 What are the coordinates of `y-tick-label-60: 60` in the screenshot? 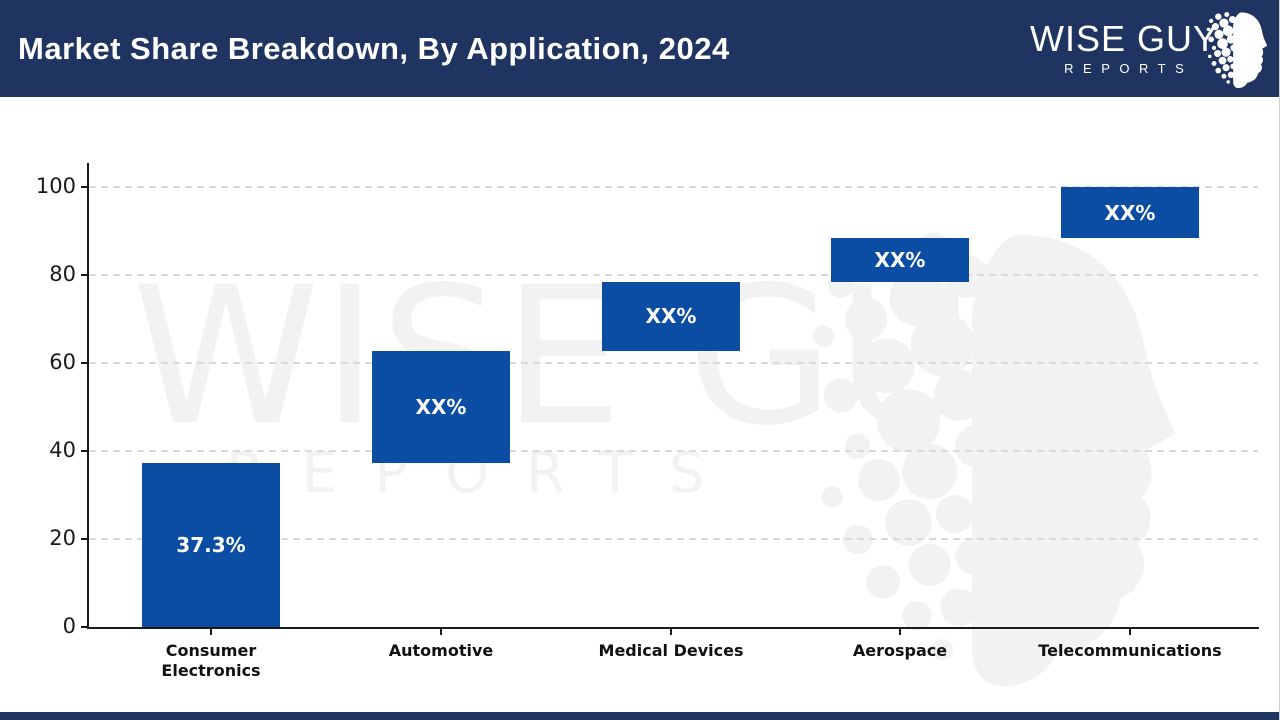 It's located at (62, 362).